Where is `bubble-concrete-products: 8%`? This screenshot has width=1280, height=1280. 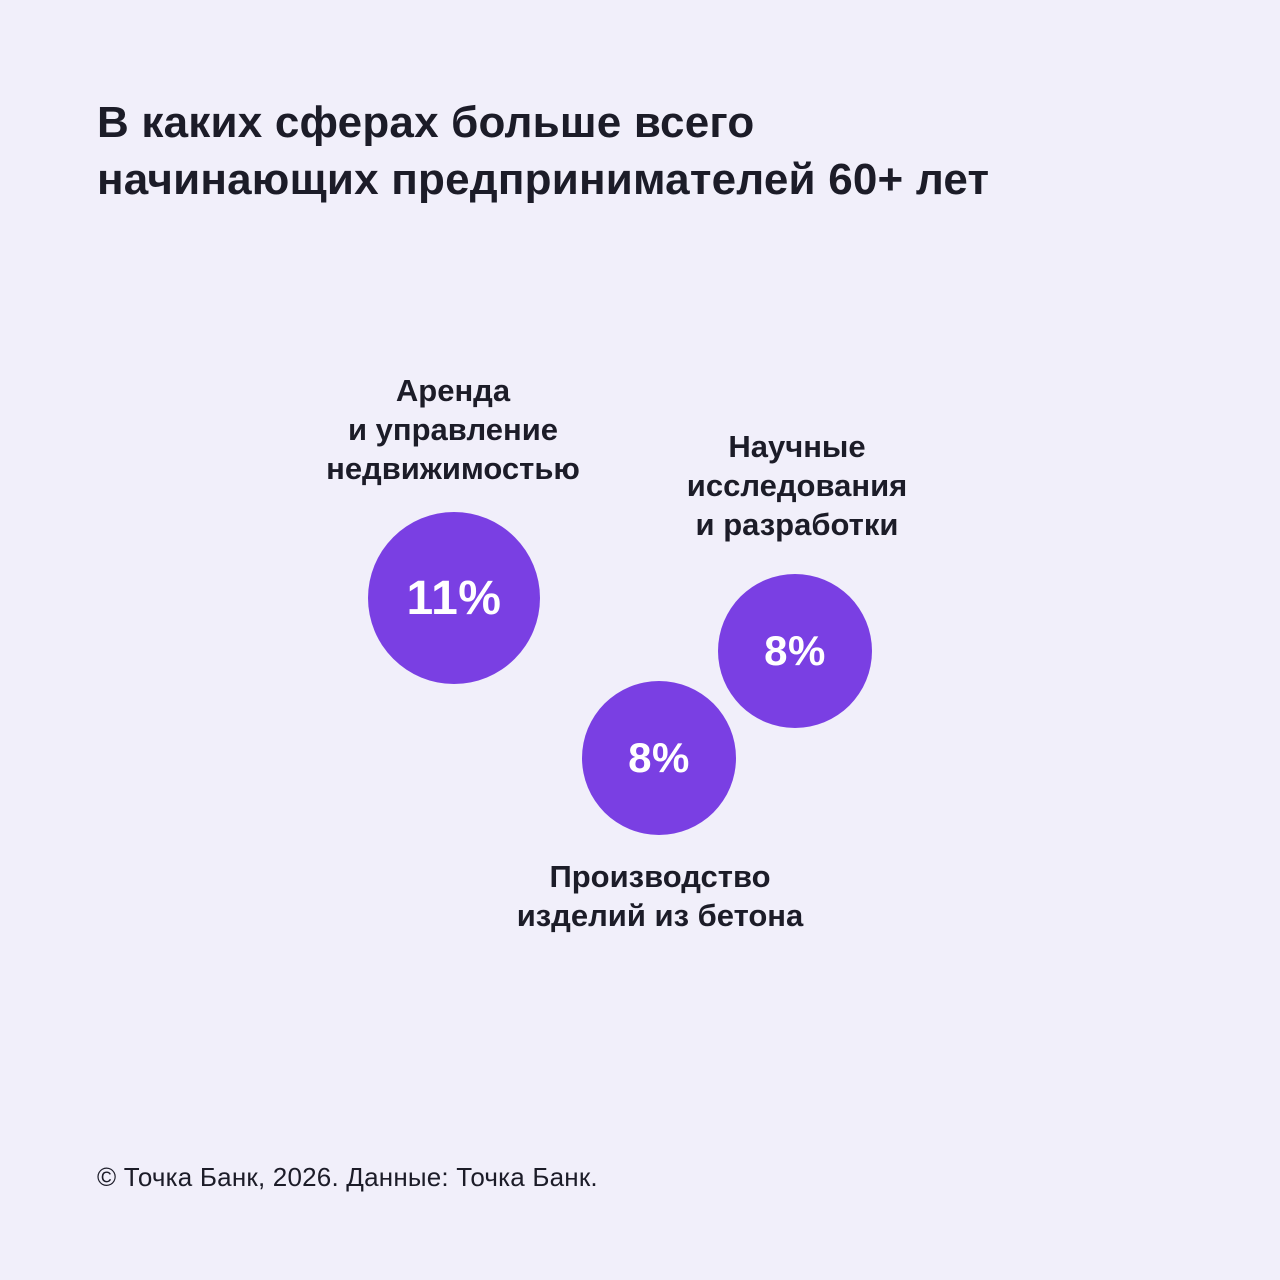
bubble-concrete-products: 8% is located at coordinates (659, 758).